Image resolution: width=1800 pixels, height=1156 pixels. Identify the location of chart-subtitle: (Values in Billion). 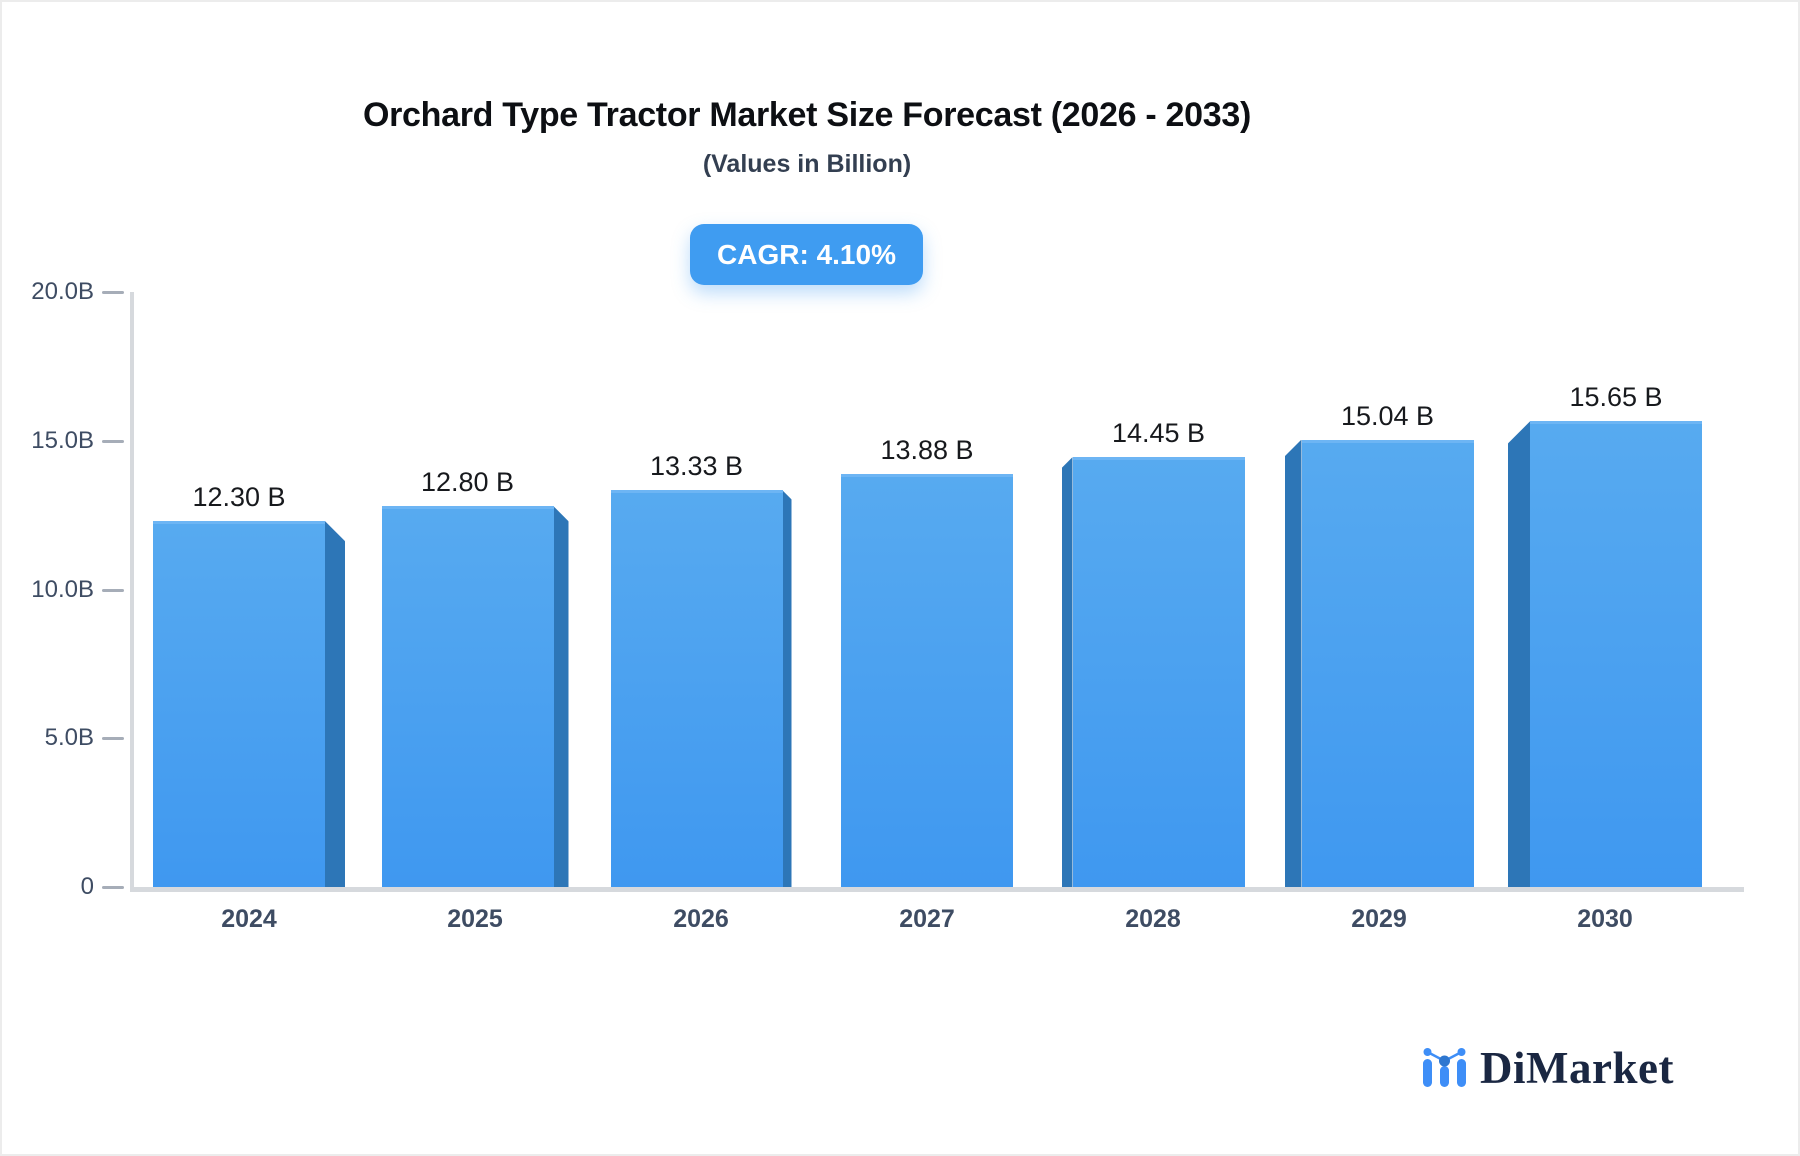
(807, 164).